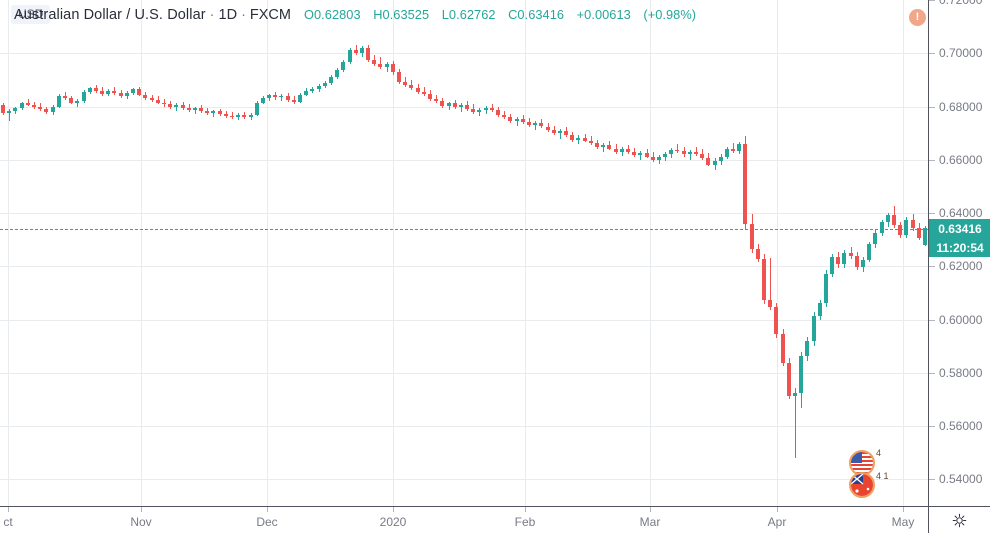 The image size is (990, 533). I want to click on ohlc-change: +0.00613, so click(603, 14).